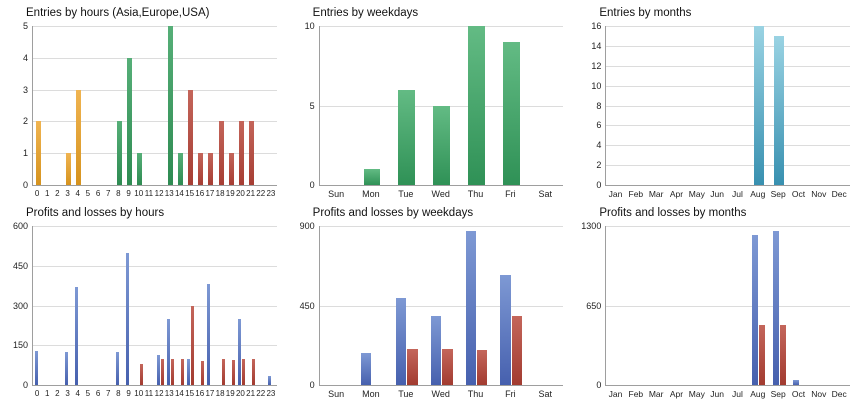 The image size is (860, 400). I want to click on y-tick-label: 150, so click(20, 345).